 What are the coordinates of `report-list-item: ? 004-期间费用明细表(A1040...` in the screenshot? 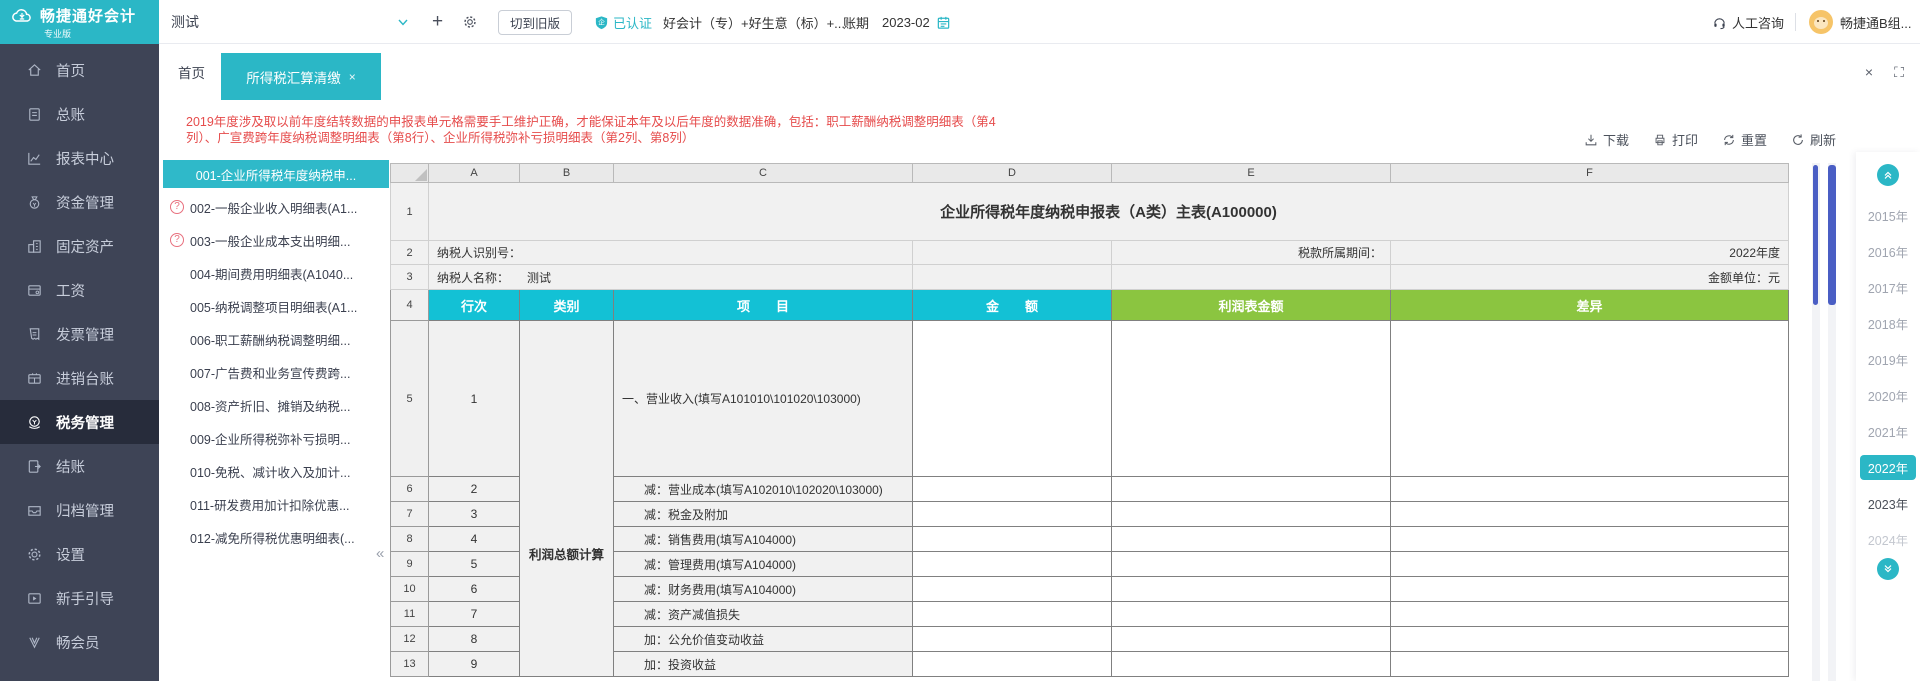 It's located at (276, 273).